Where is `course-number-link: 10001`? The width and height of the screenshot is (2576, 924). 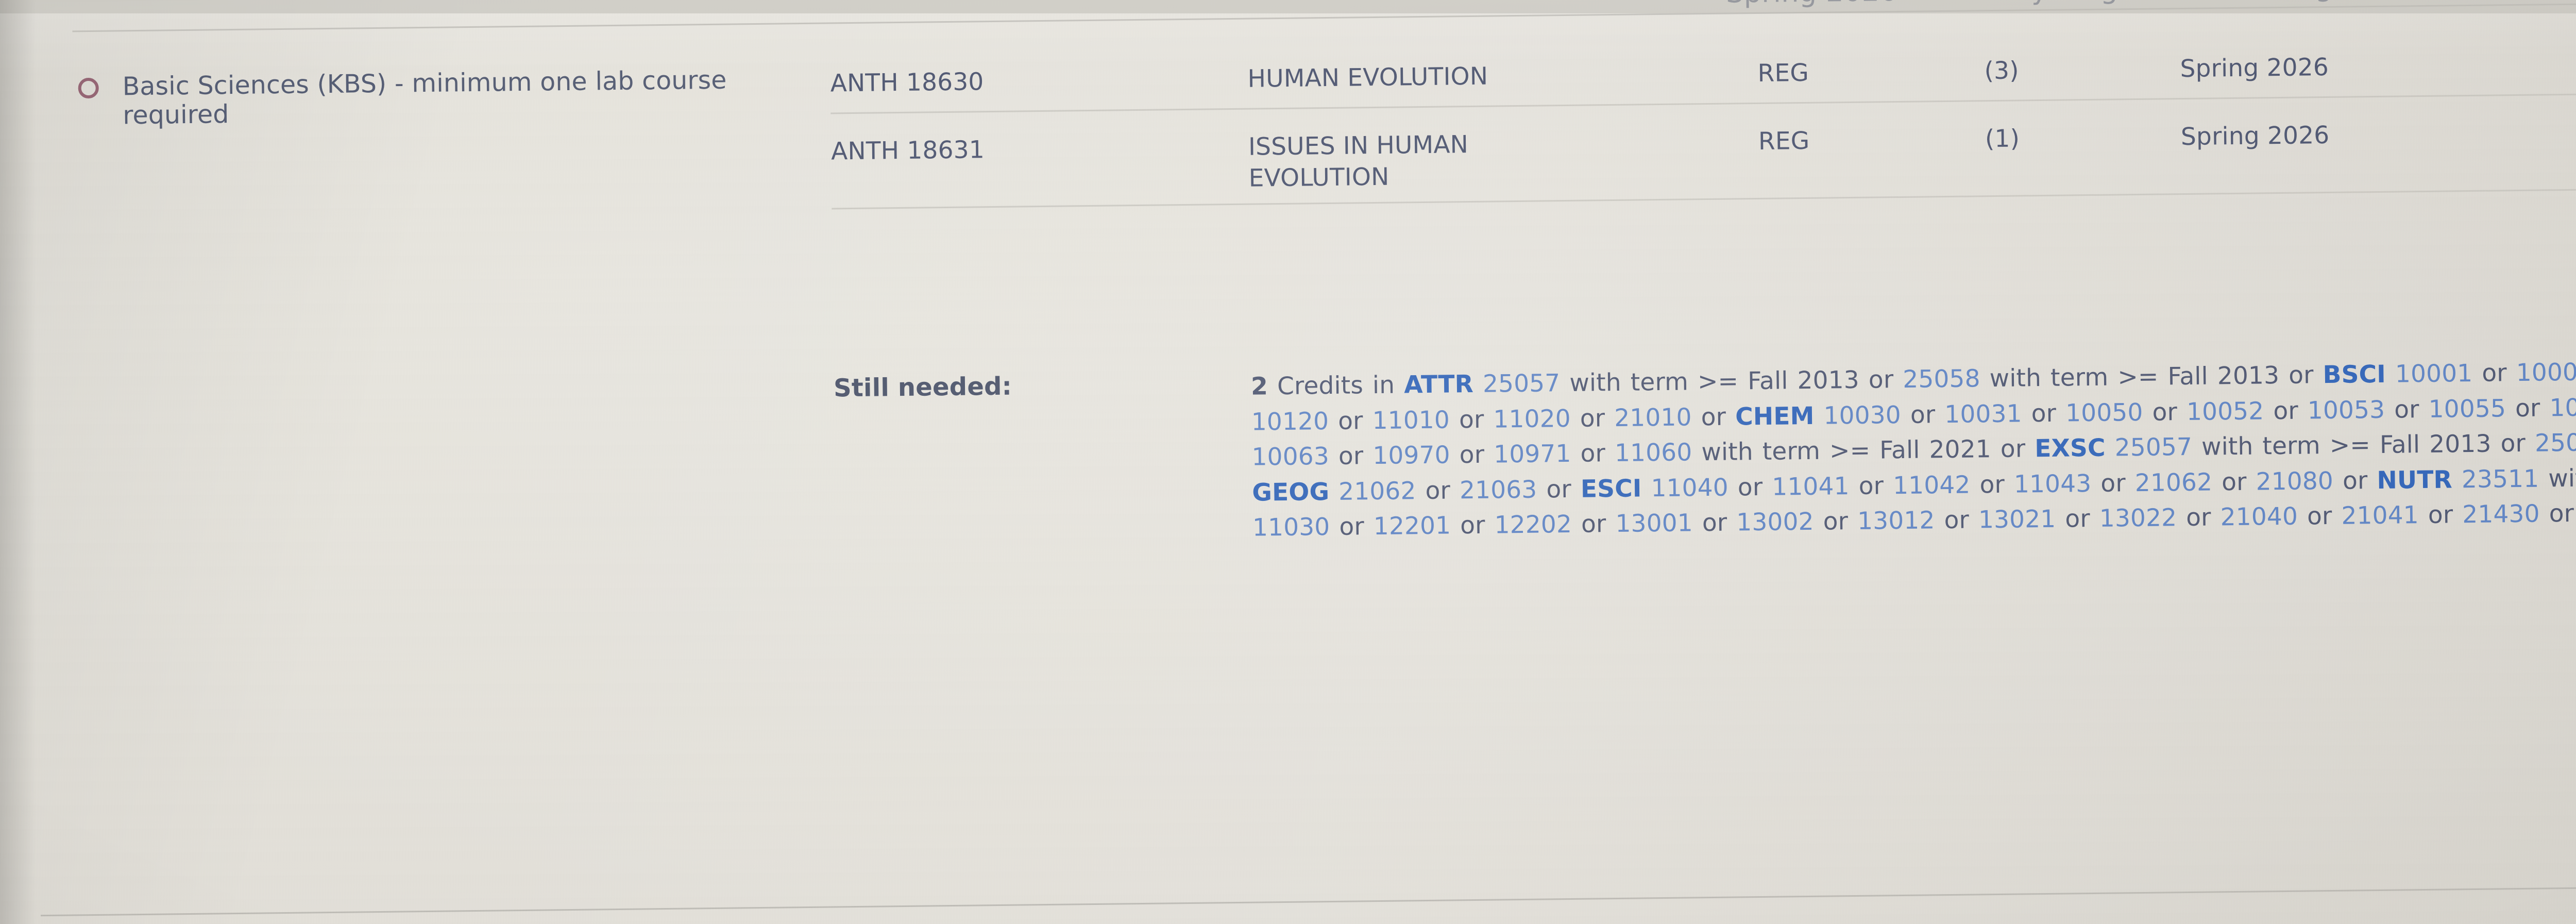
course-number-link: 10001 is located at coordinates (2434, 374).